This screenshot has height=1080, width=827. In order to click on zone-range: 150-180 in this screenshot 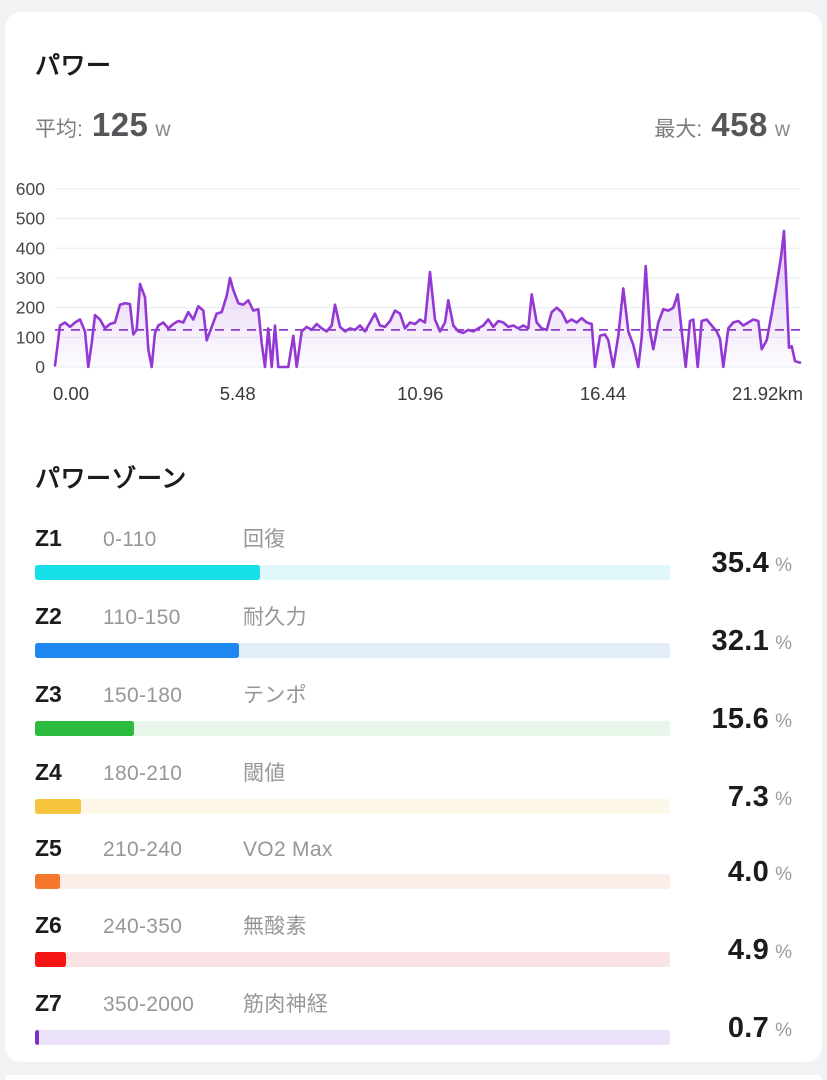, I will do `click(143, 695)`.